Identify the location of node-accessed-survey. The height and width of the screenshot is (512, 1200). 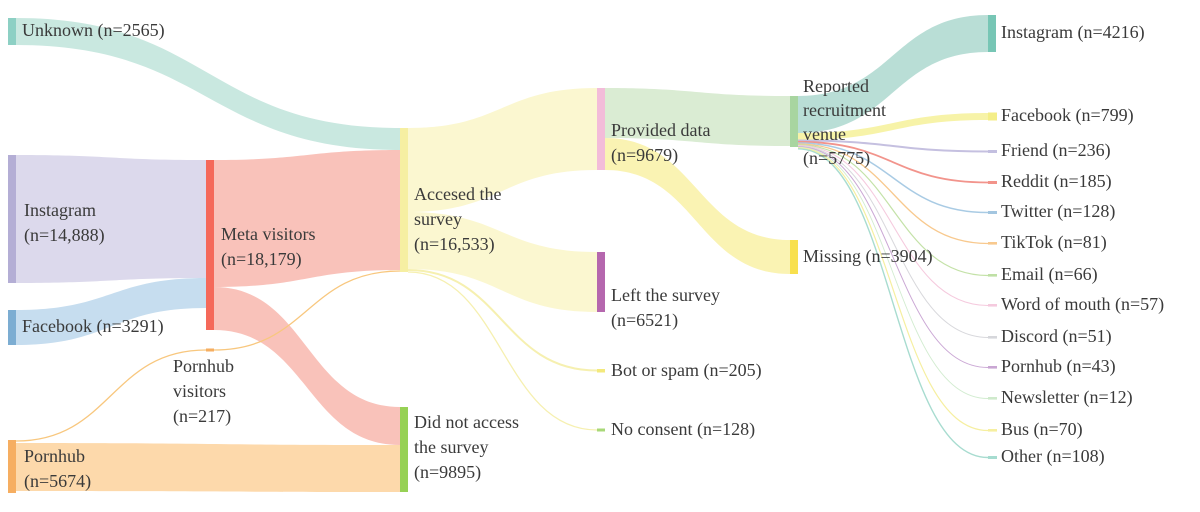
(404, 200).